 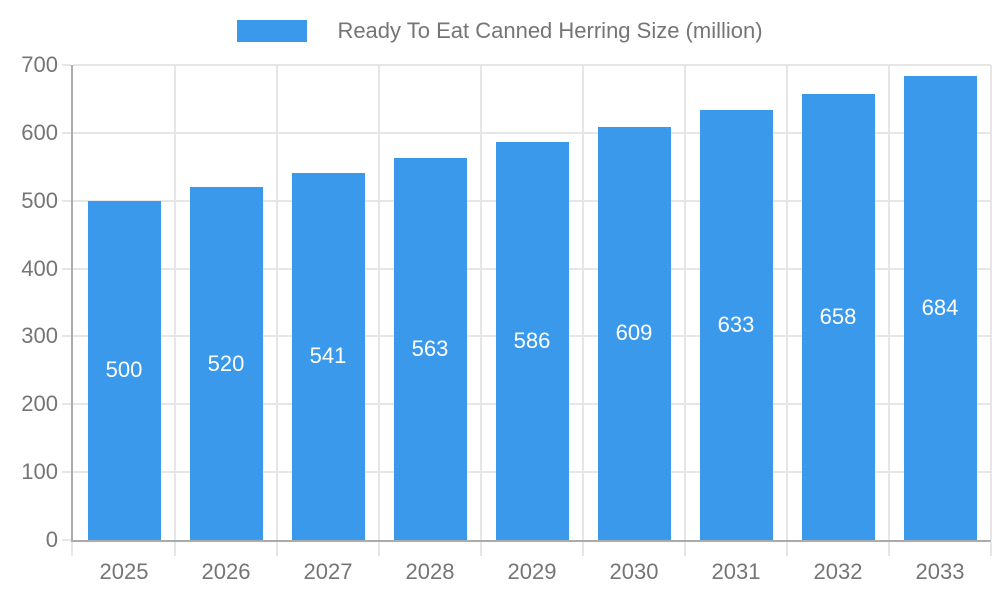 I want to click on y-axis-line, so click(x=72, y=303).